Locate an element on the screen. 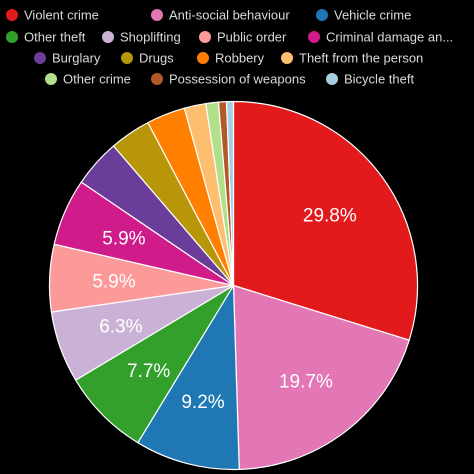  legend-item-theft-from-the-person: Theft from the person is located at coordinates (352, 58).